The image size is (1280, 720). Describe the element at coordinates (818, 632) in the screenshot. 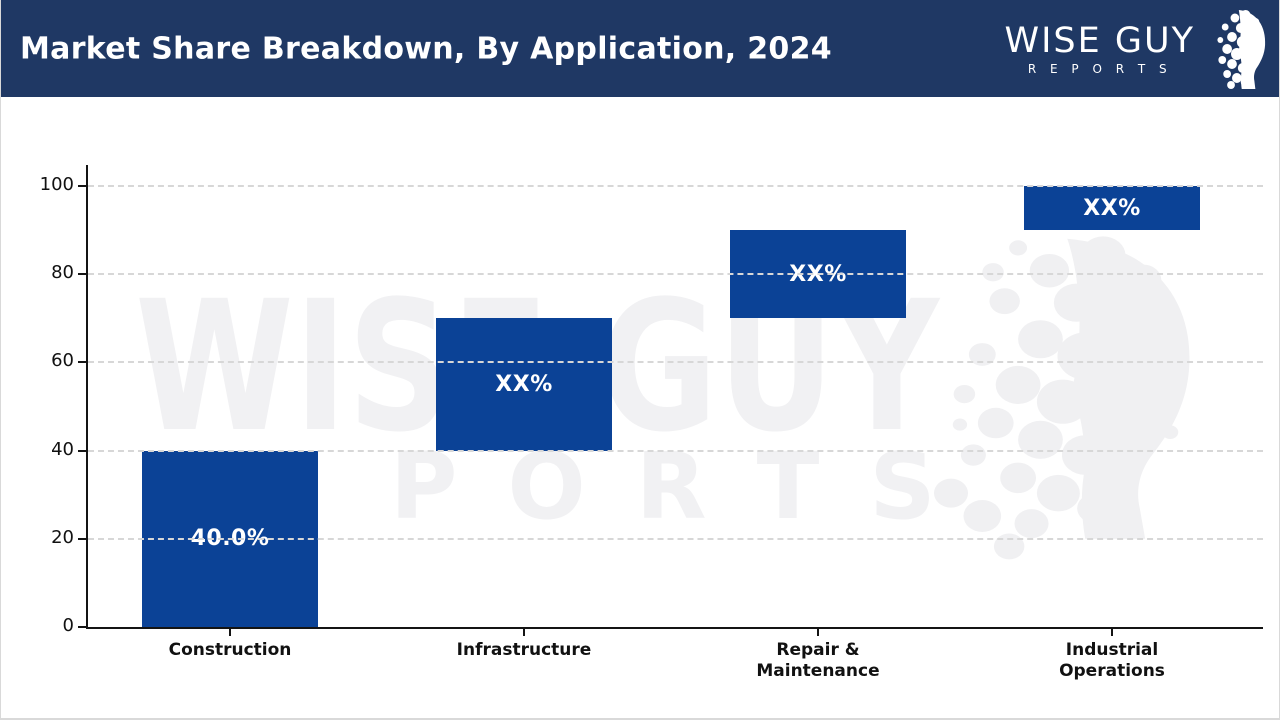

I see `x-tick-repair-maintenance` at that location.